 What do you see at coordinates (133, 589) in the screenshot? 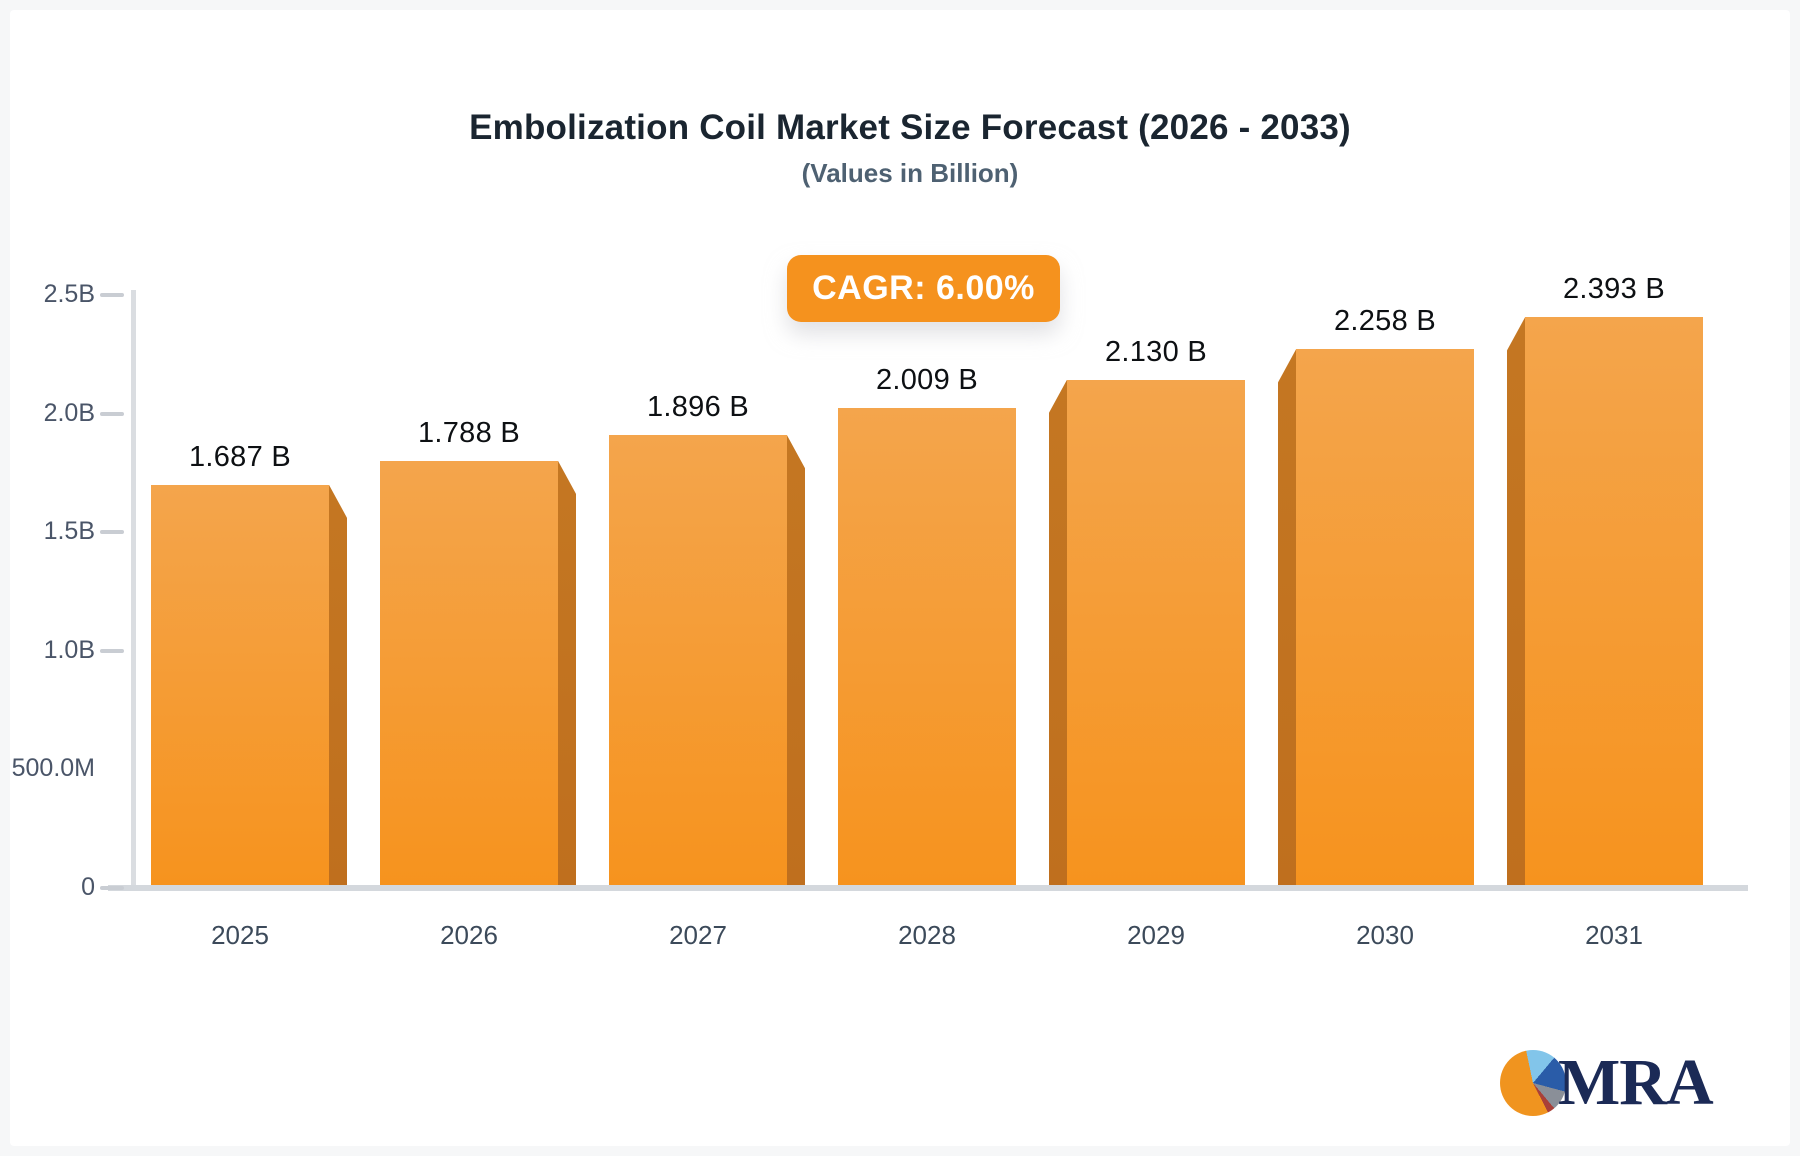
I see `y-axis-line` at bounding box center [133, 589].